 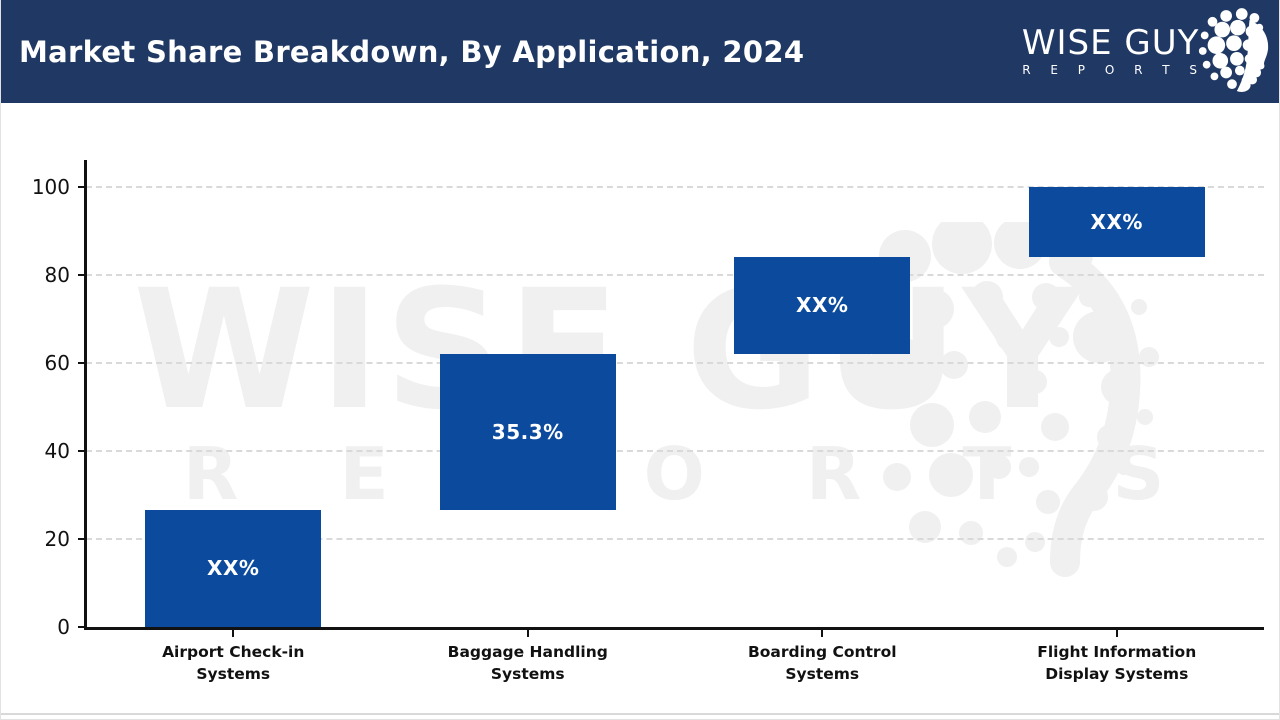 What do you see at coordinates (57, 539) in the screenshot?
I see `y-tick-label: 20` at bounding box center [57, 539].